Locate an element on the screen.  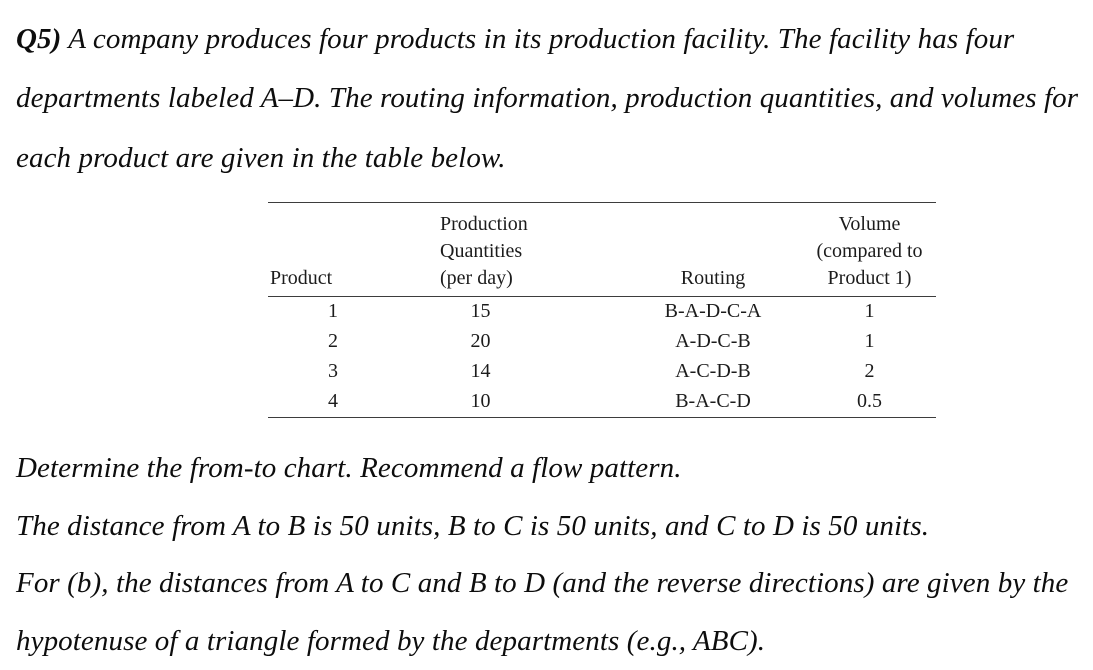
table-row: 3 14 A-C-D-B 2 is located at coordinates (602, 372).